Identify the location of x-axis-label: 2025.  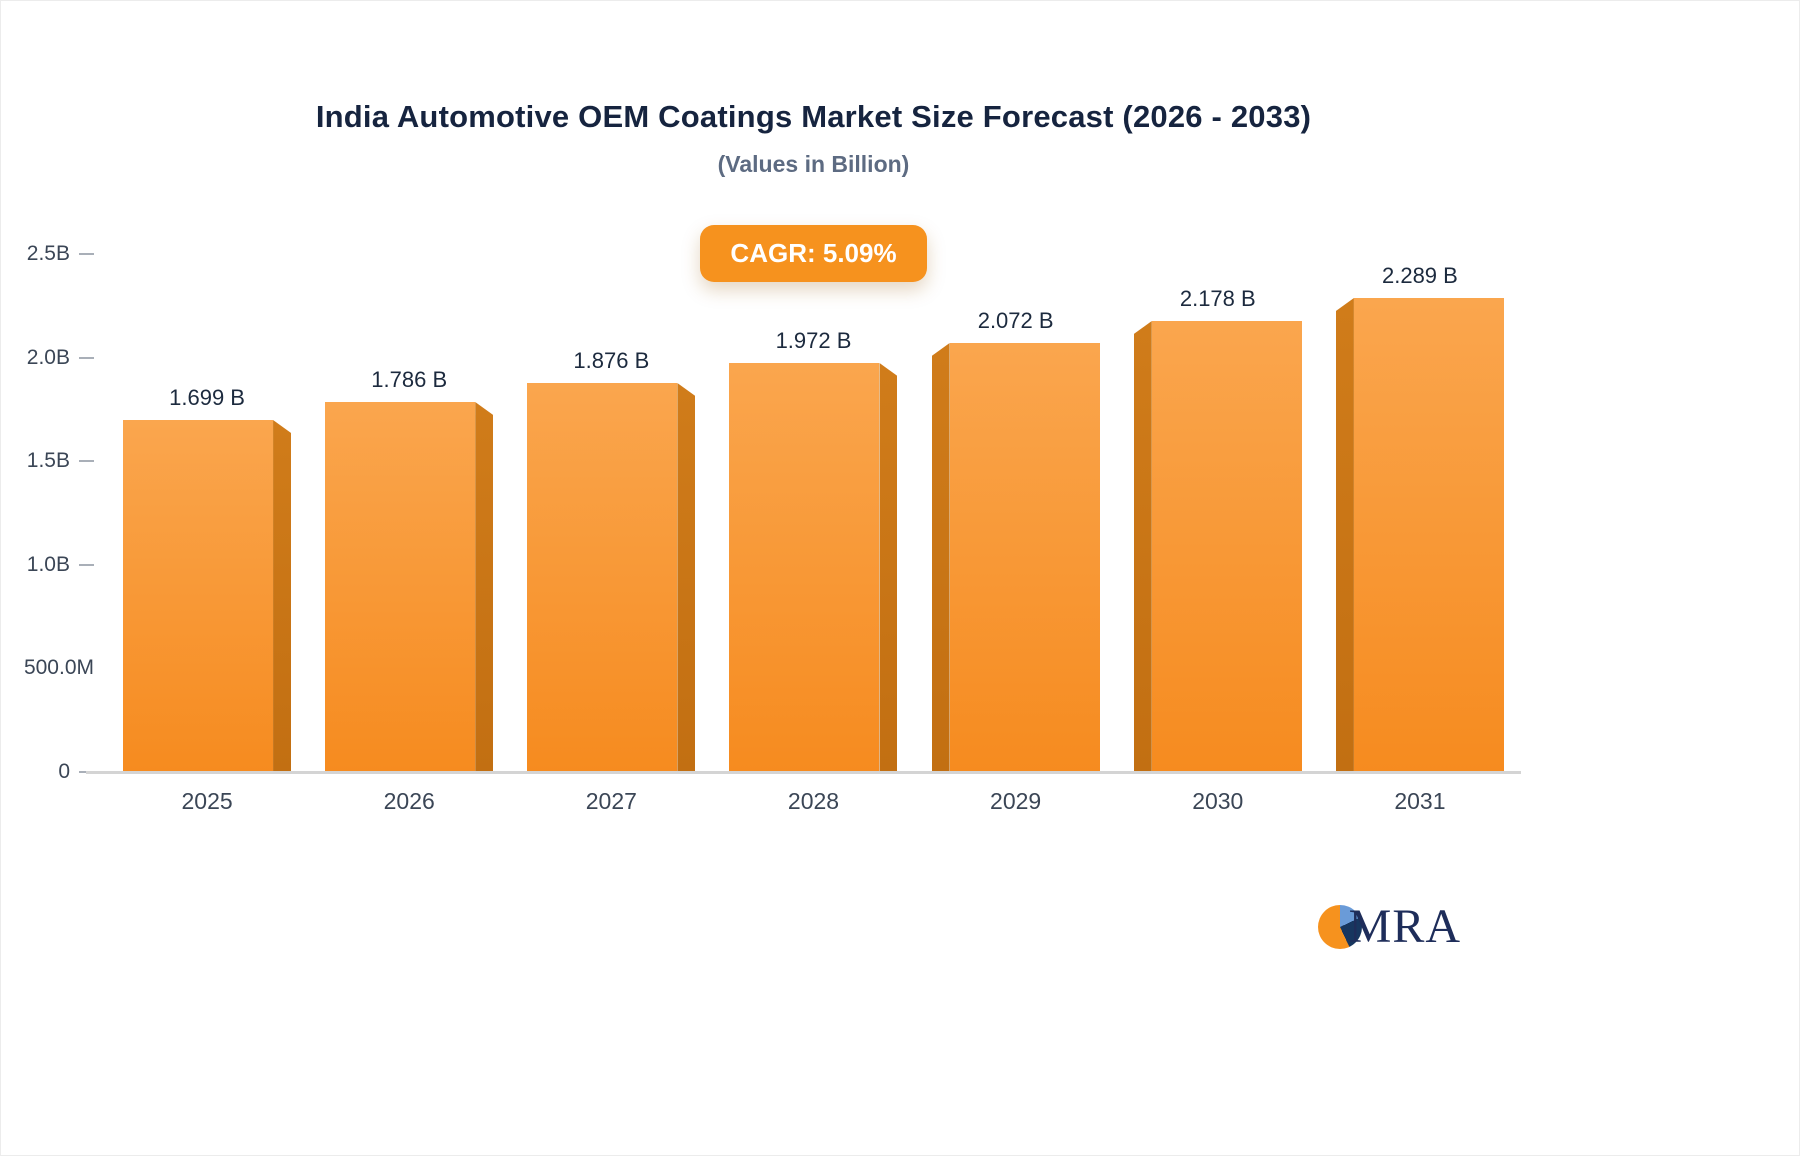
(207, 801).